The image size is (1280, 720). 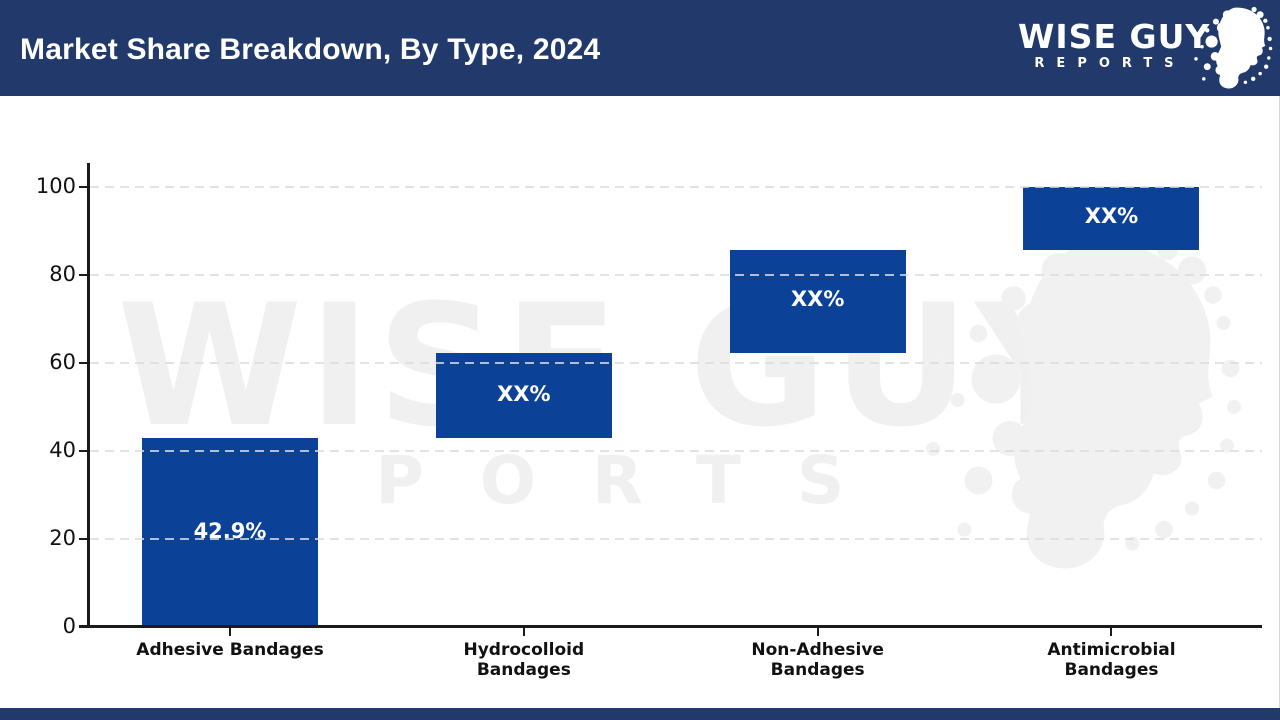 What do you see at coordinates (230, 650) in the screenshot?
I see `x-category-label: Adhesive Bandages` at bounding box center [230, 650].